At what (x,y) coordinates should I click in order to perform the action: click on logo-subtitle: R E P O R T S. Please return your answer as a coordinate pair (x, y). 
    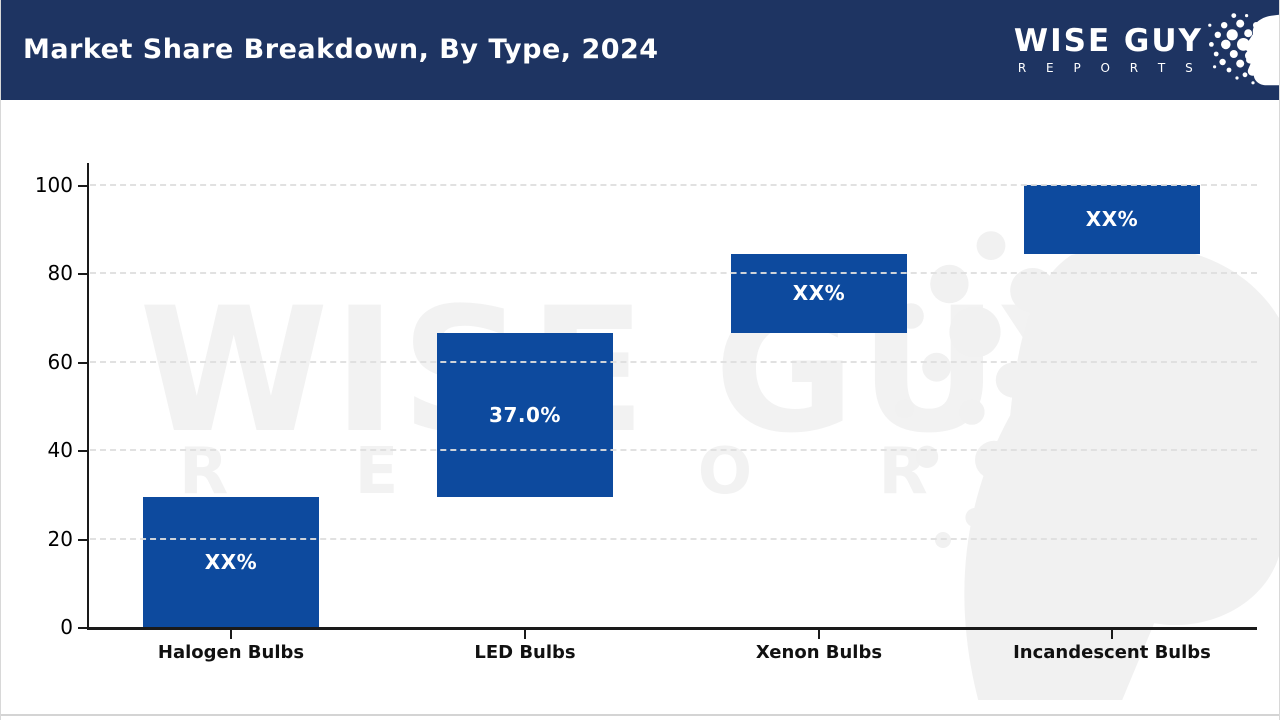
    Looking at the image, I should click on (1109, 67).